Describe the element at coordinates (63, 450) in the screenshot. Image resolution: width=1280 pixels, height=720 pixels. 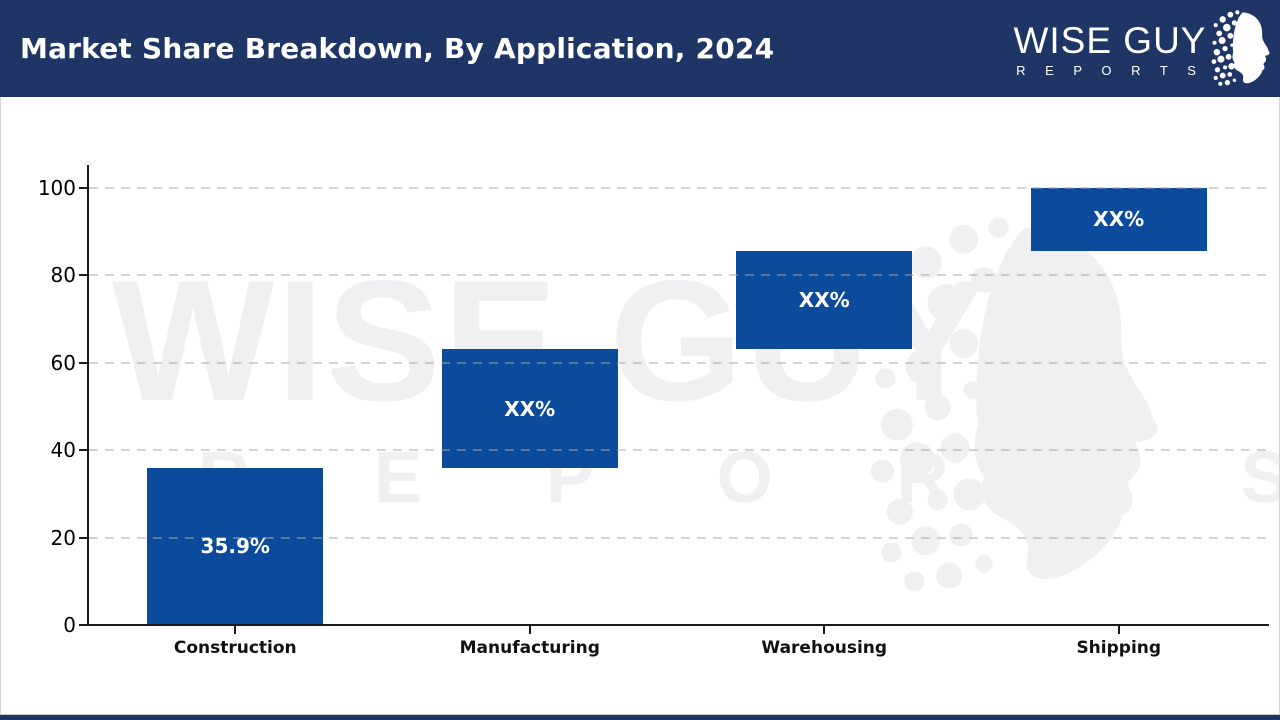
I see `y-tick-label-40: 40` at that location.